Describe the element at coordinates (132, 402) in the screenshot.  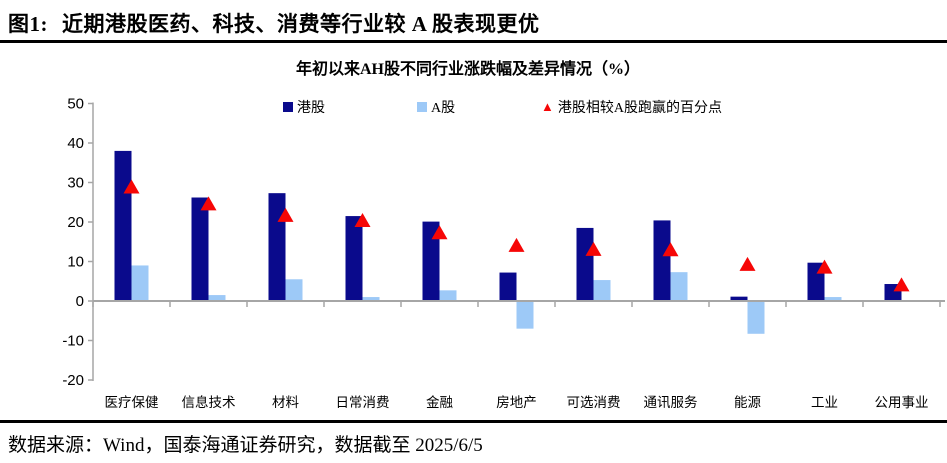
I see `x-category-label: 医疗保健` at that location.